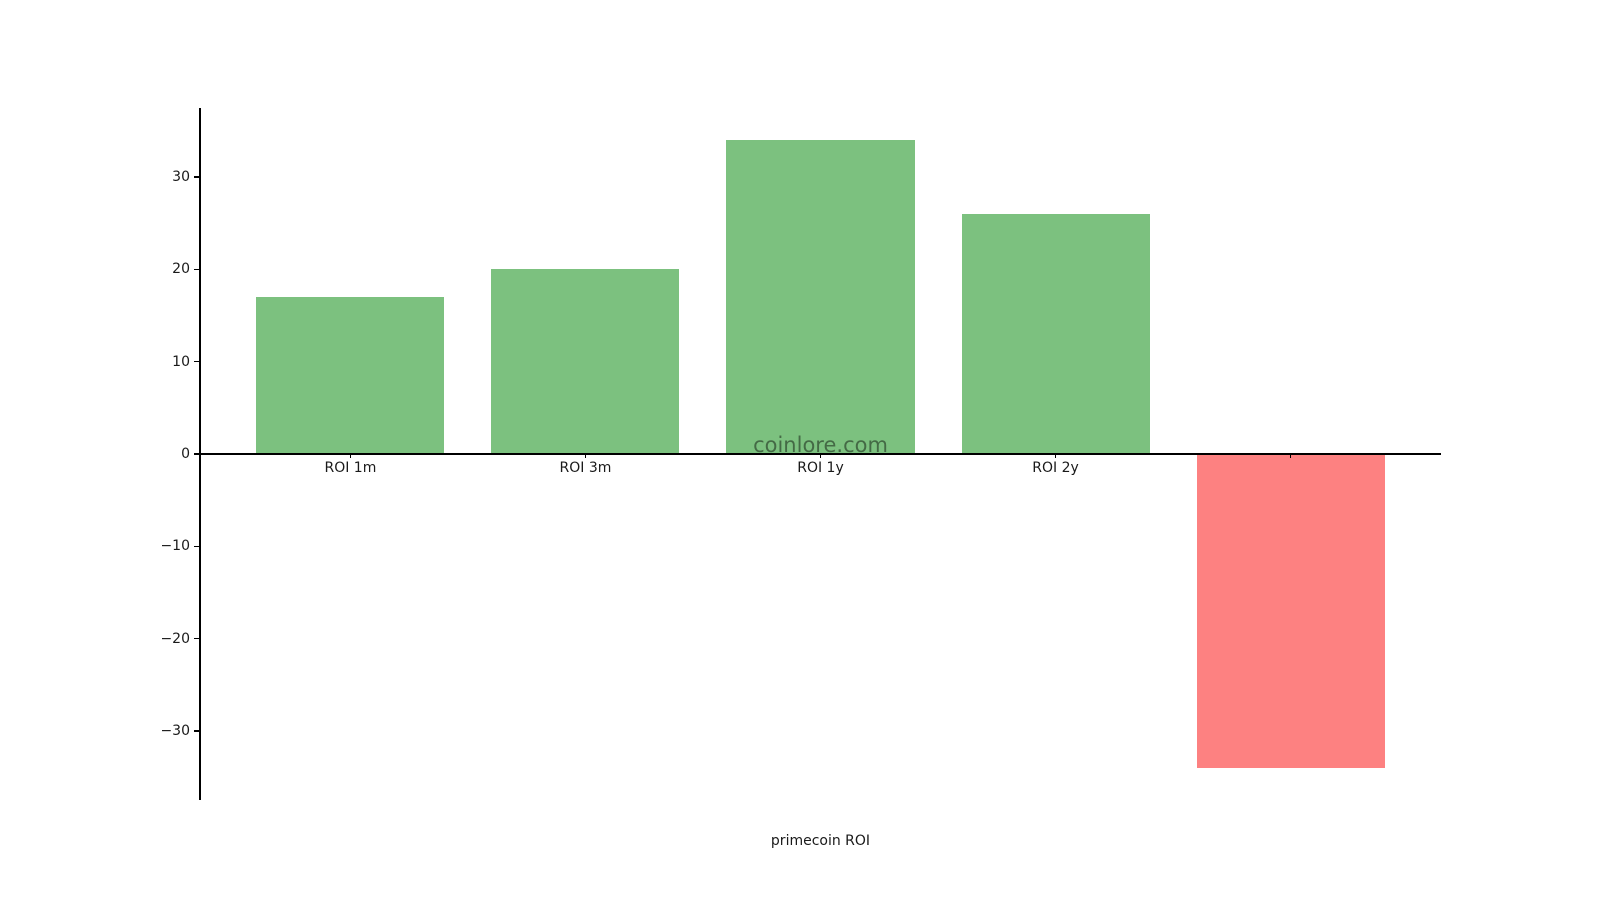 The height and width of the screenshot is (900, 1600). Describe the element at coordinates (181, 361) in the screenshot. I see `y-tick-label: 10` at that location.